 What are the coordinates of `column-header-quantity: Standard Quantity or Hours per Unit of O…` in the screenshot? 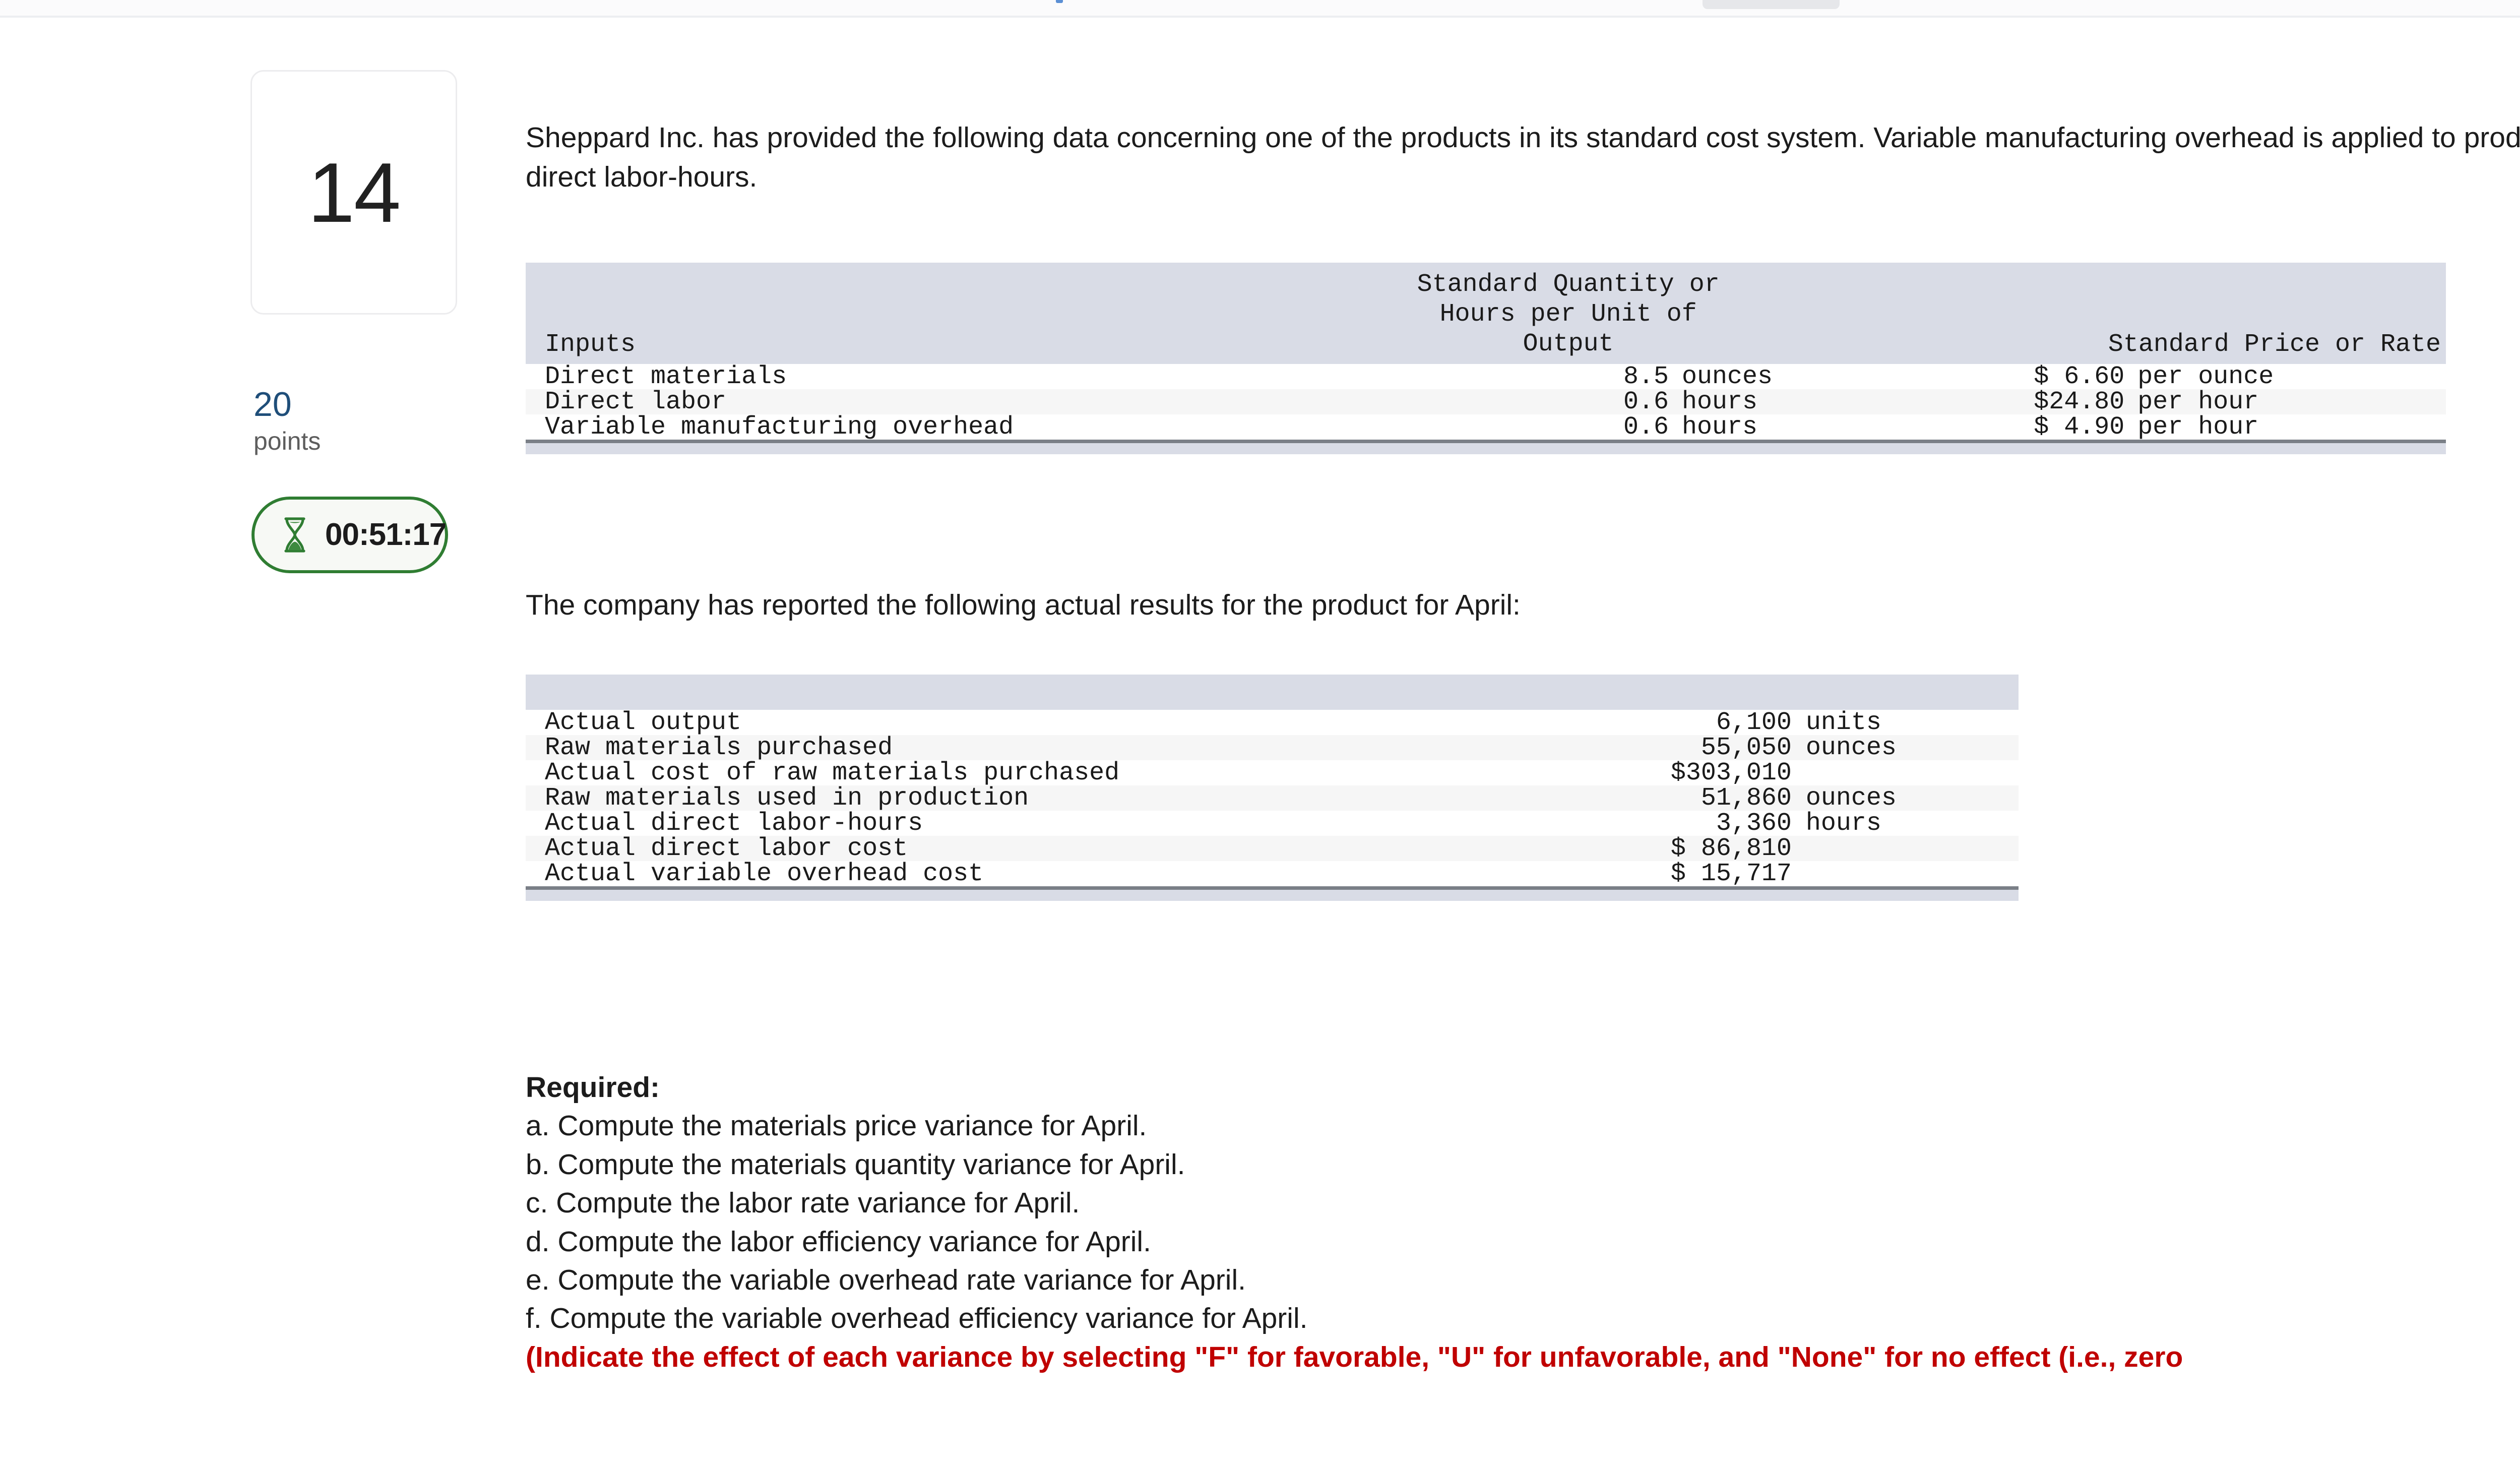 It's located at (1568, 314).